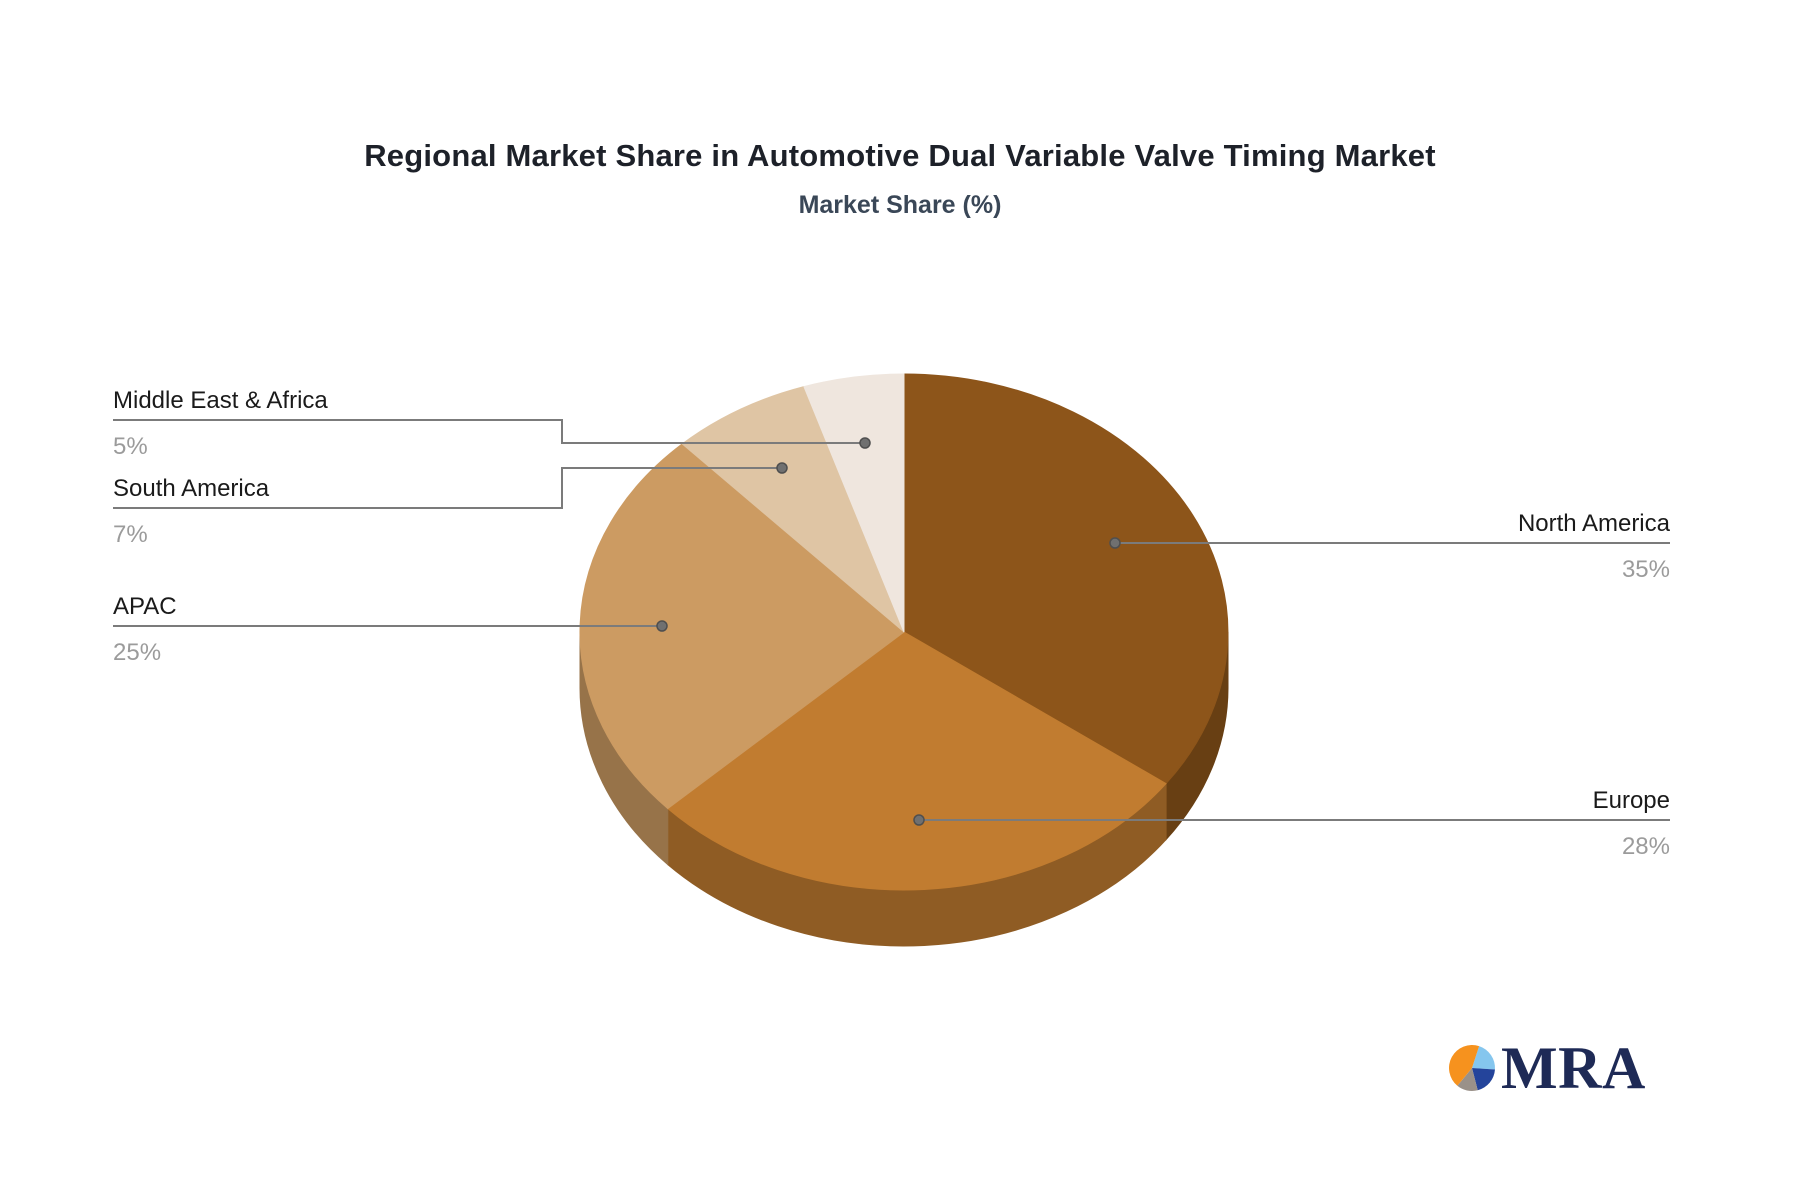  I want to click on pie-slice-apac, so click(742, 626).